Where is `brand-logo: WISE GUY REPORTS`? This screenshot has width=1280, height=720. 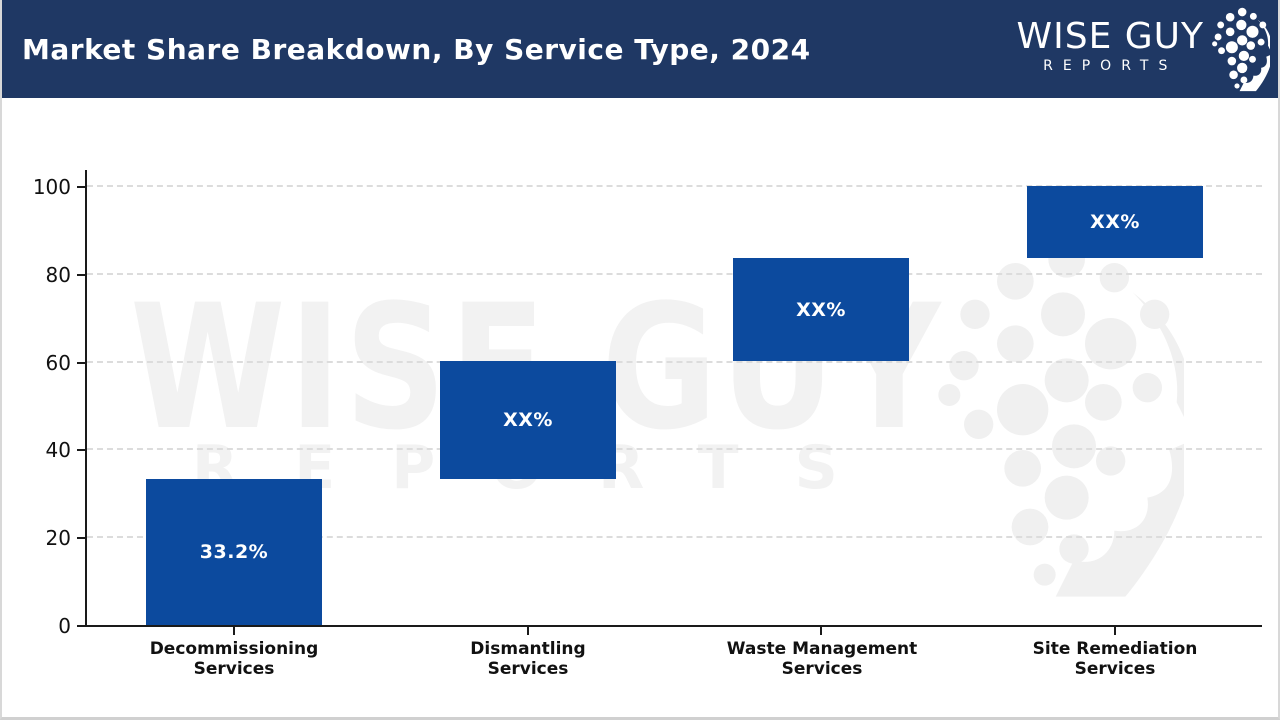 brand-logo: WISE GUY REPORTS is located at coordinates (1142, 49).